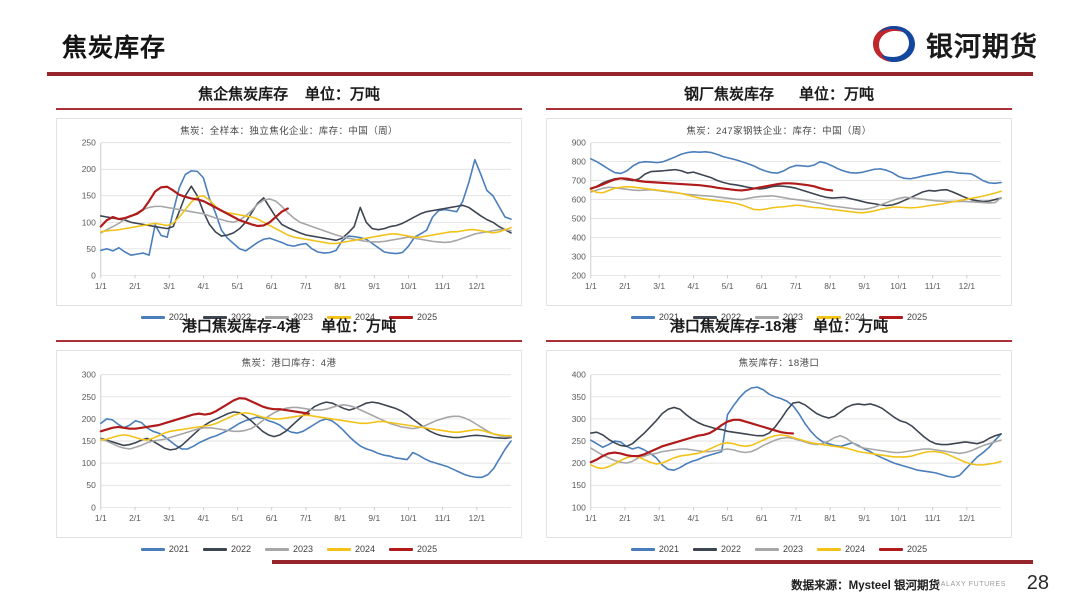 Image resolution: width=1080 pixels, height=608 pixels. I want to click on svg-text: 50, so click(91, 249).